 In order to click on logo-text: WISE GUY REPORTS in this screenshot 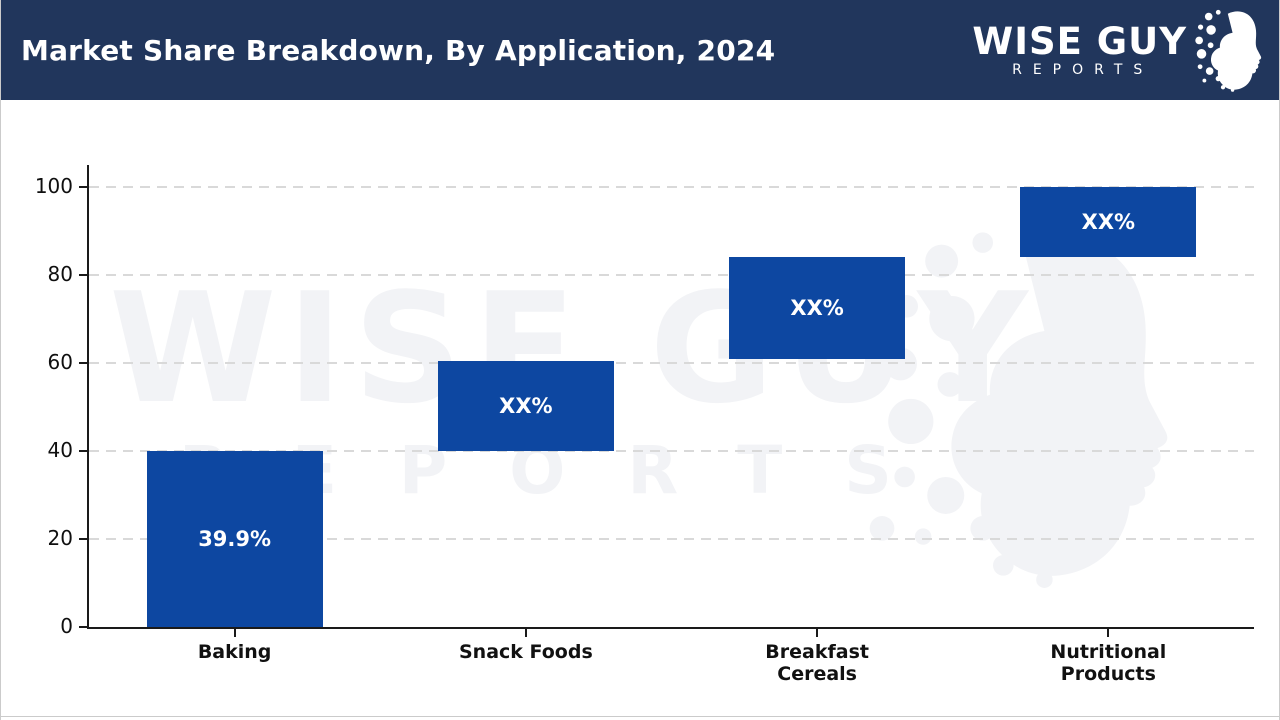, I will do `click(1079, 50)`.